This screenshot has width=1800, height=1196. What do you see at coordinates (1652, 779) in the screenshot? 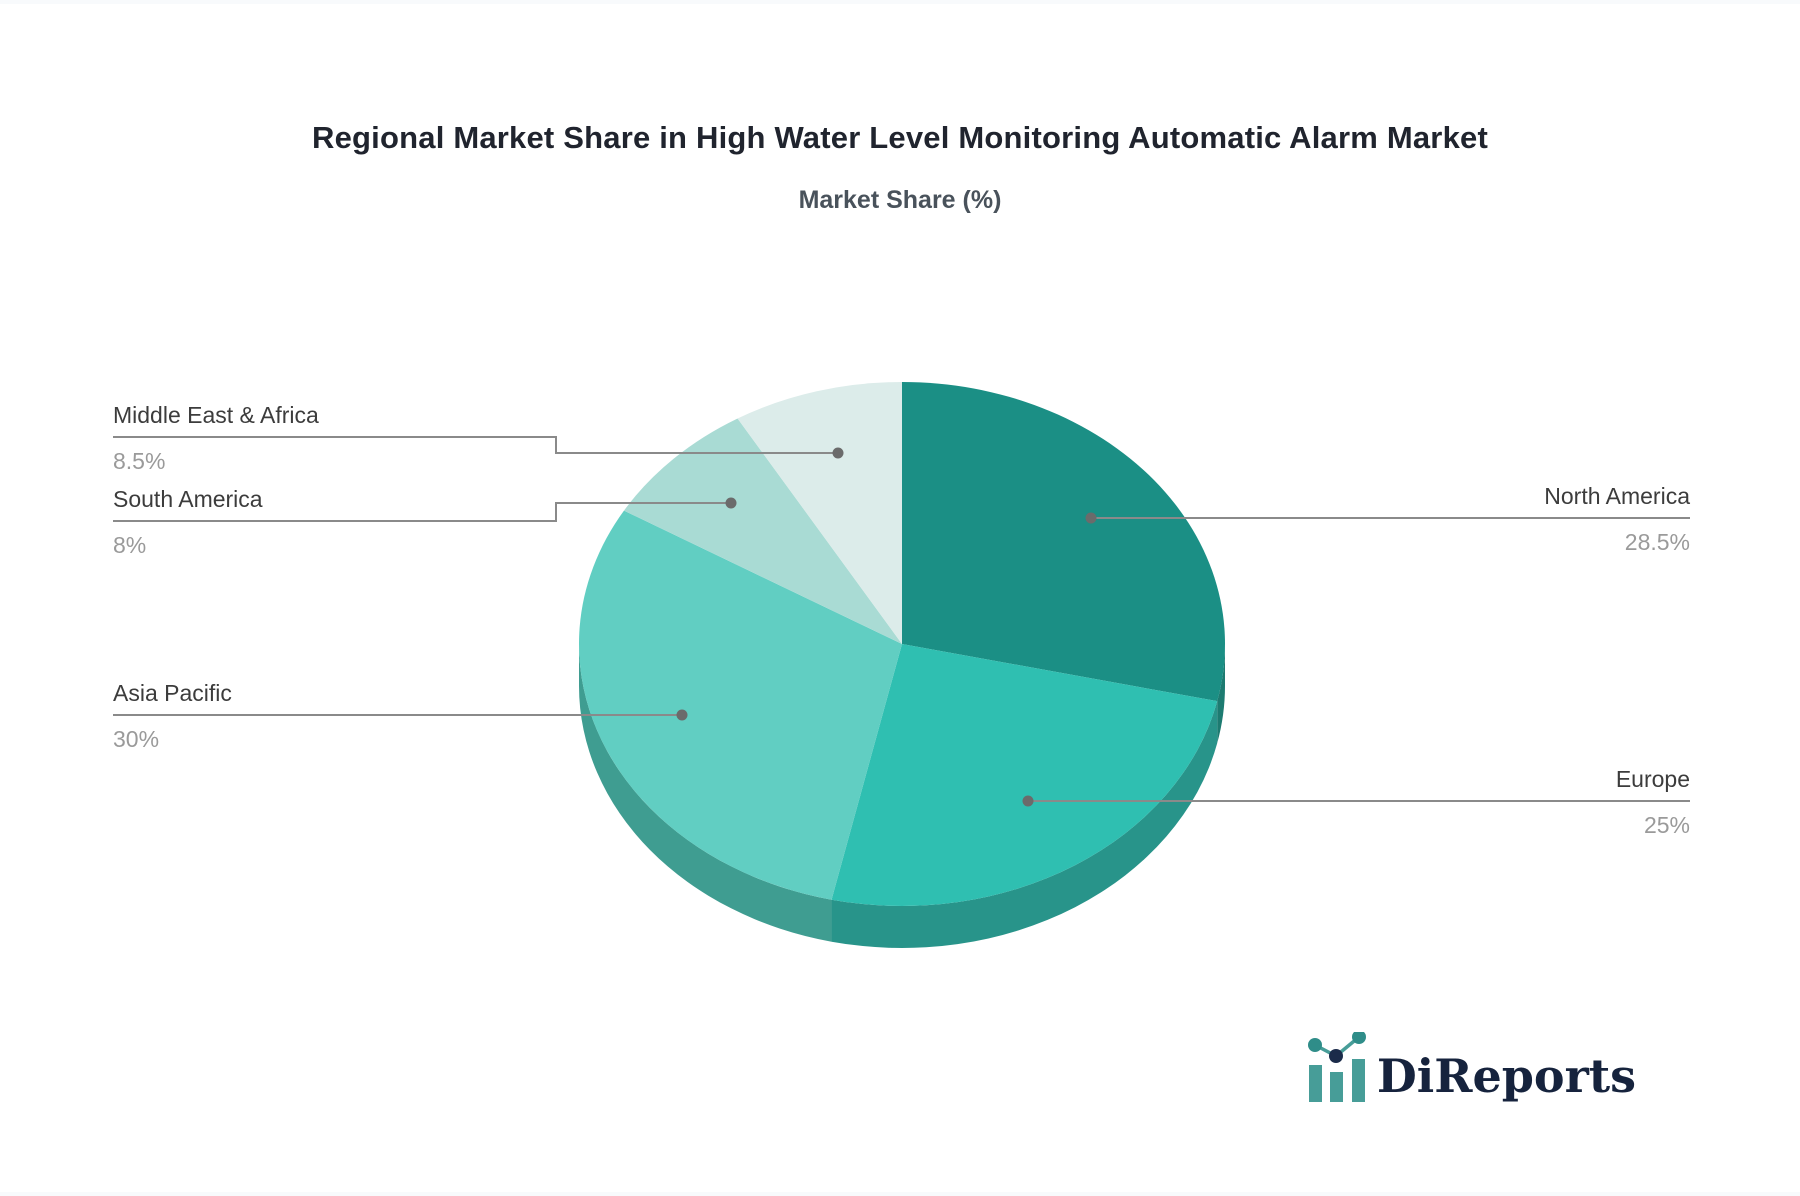
I see `slice-name: Europe` at bounding box center [1652, 779].